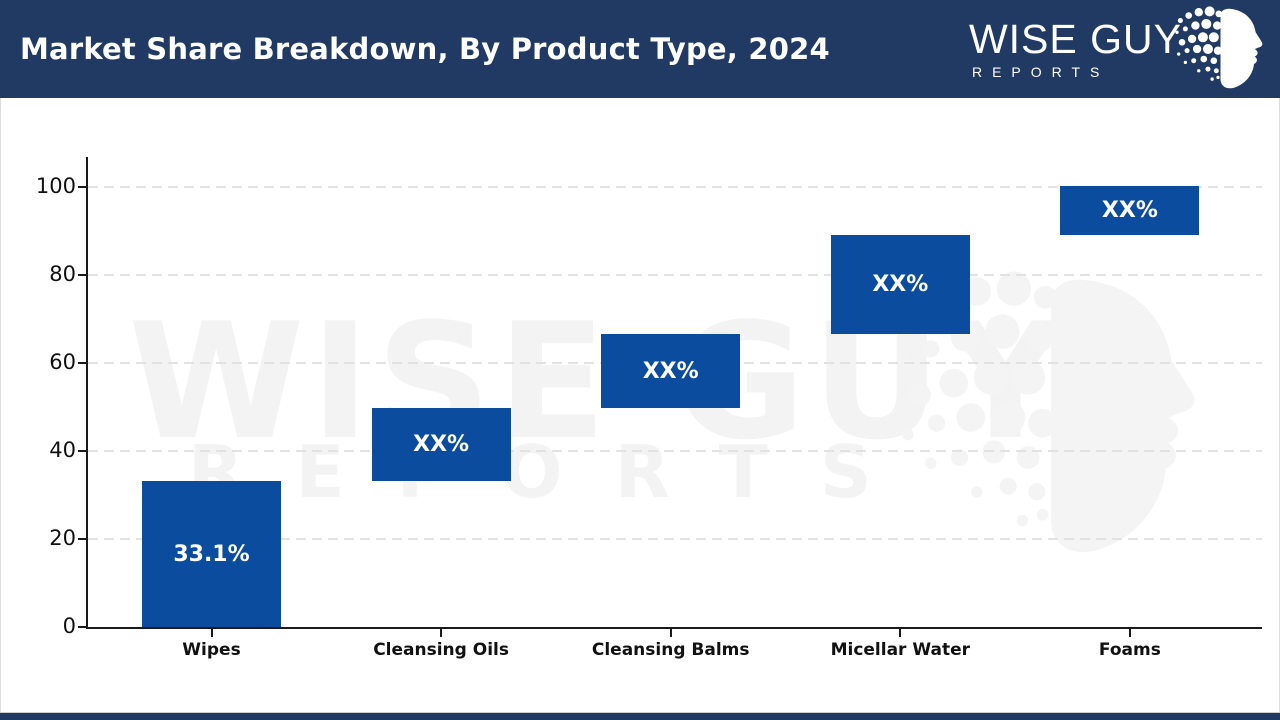 The image size is (1280, 720). What do you see at coordinates (62, 538) in the screenshot?
I see `y-tick-label: 20` at bounding box center [62, 538].